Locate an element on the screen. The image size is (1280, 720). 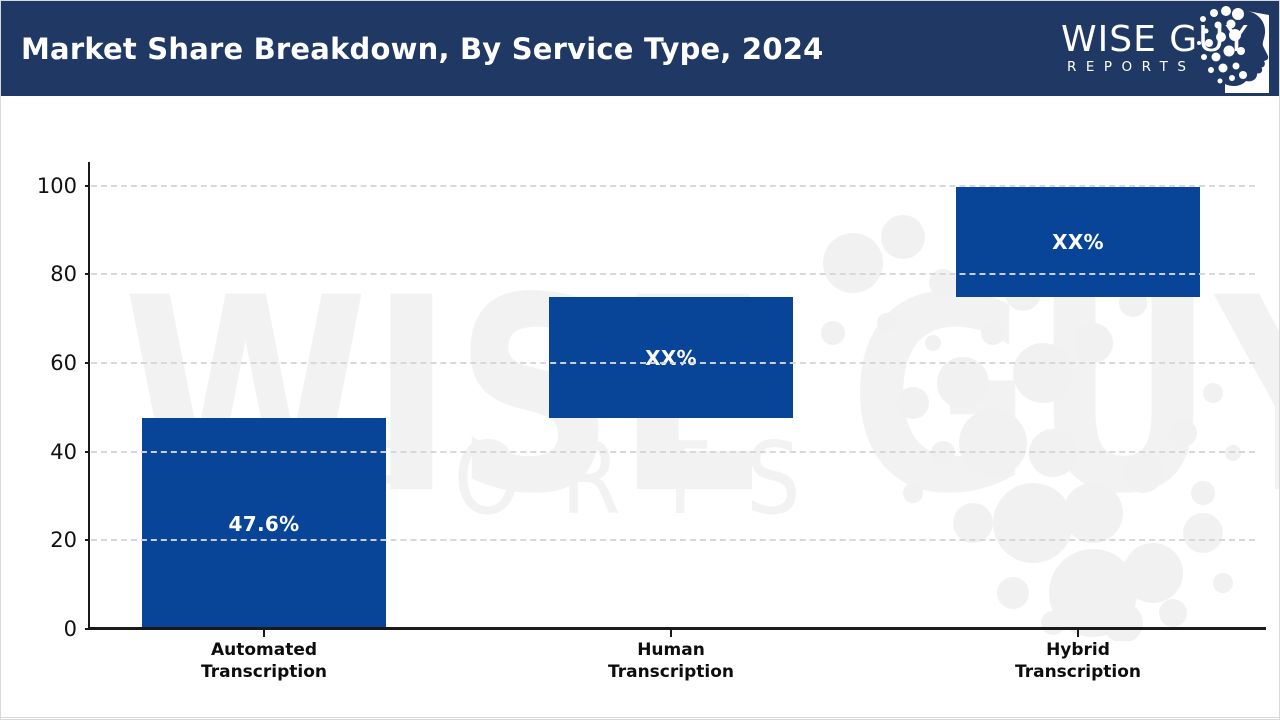
x-label-human: Human Transcription is located at coordinates (671, 661).